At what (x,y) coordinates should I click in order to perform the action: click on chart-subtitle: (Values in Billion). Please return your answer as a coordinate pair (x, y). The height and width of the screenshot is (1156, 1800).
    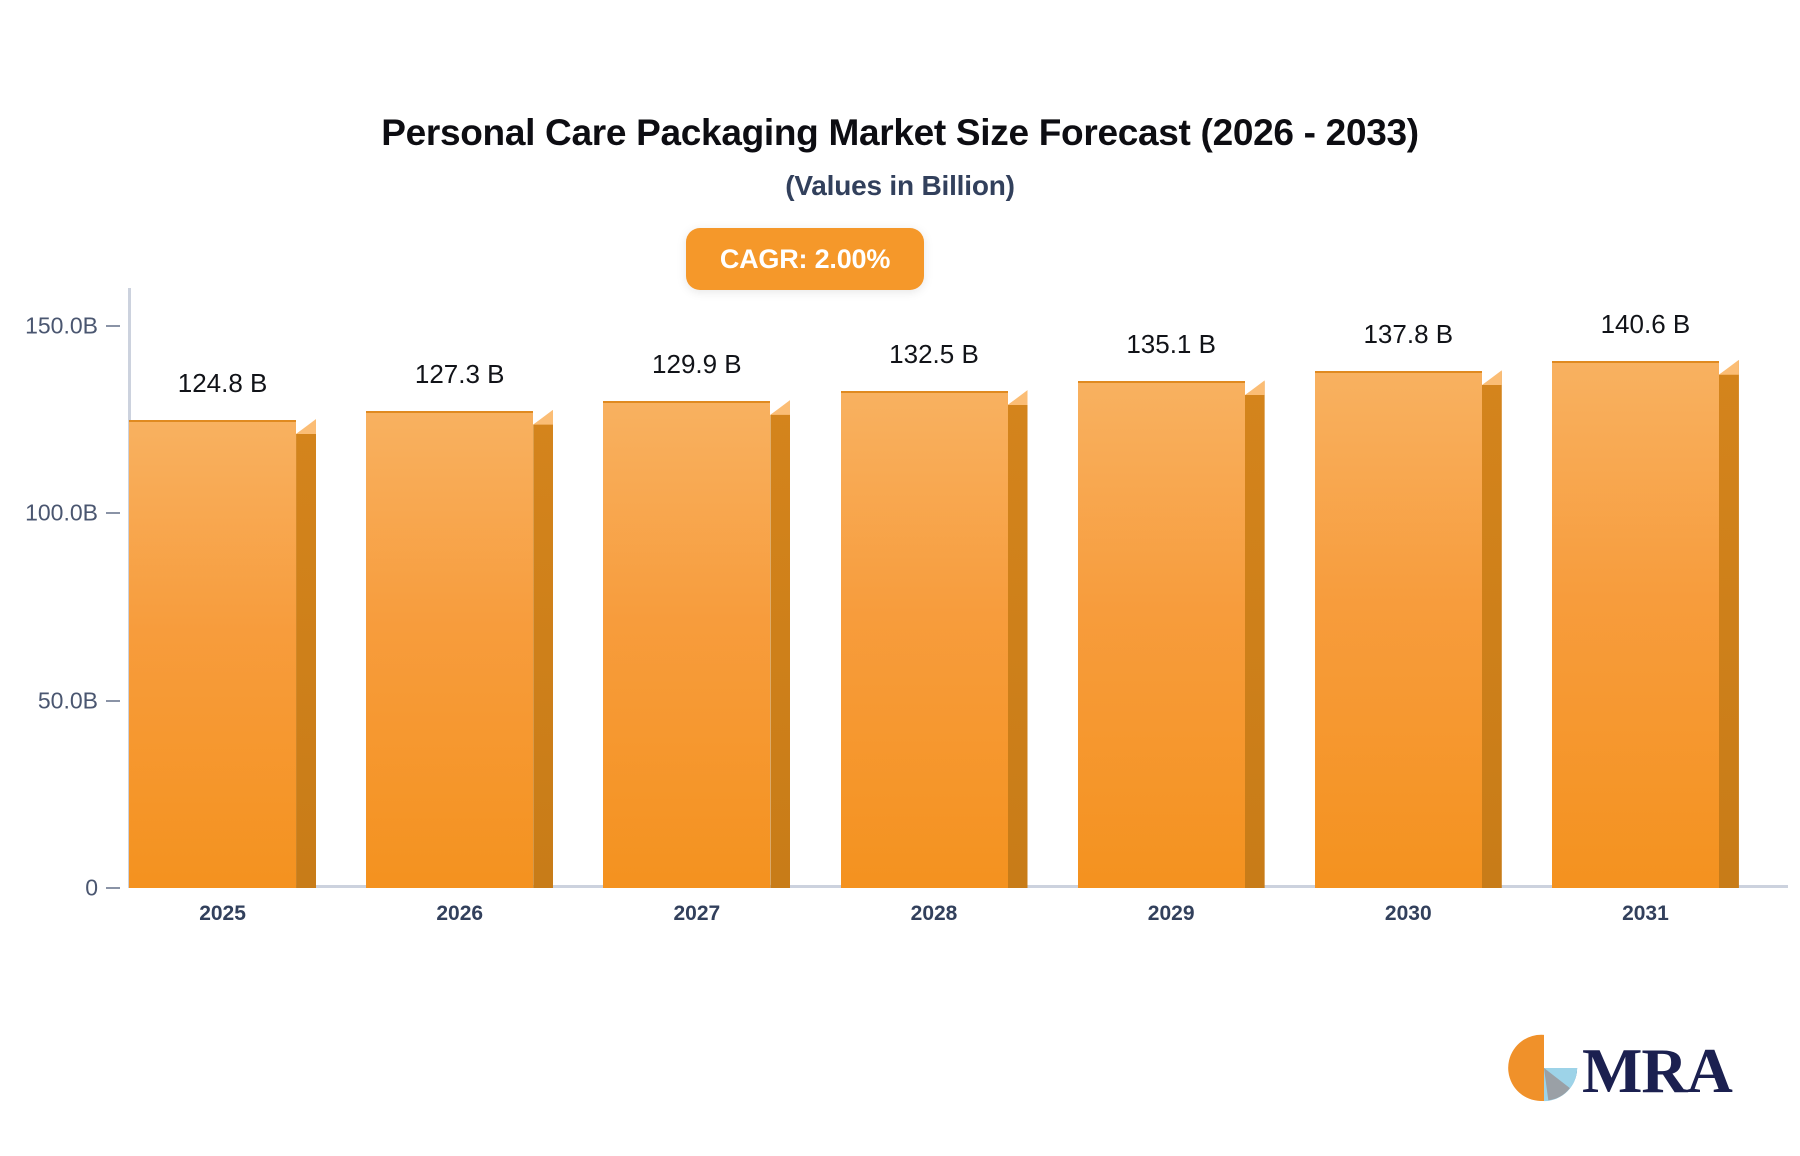
    Looking at the image, I should click on (900, 185).